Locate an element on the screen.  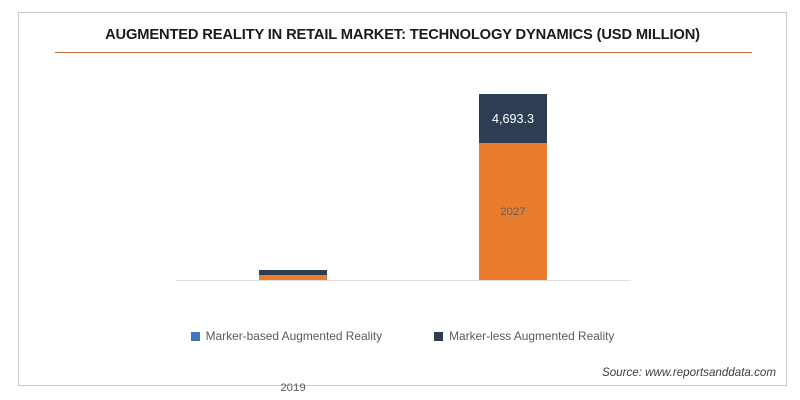
category-label-2027: 2027 is located at coordinates (513, 212).